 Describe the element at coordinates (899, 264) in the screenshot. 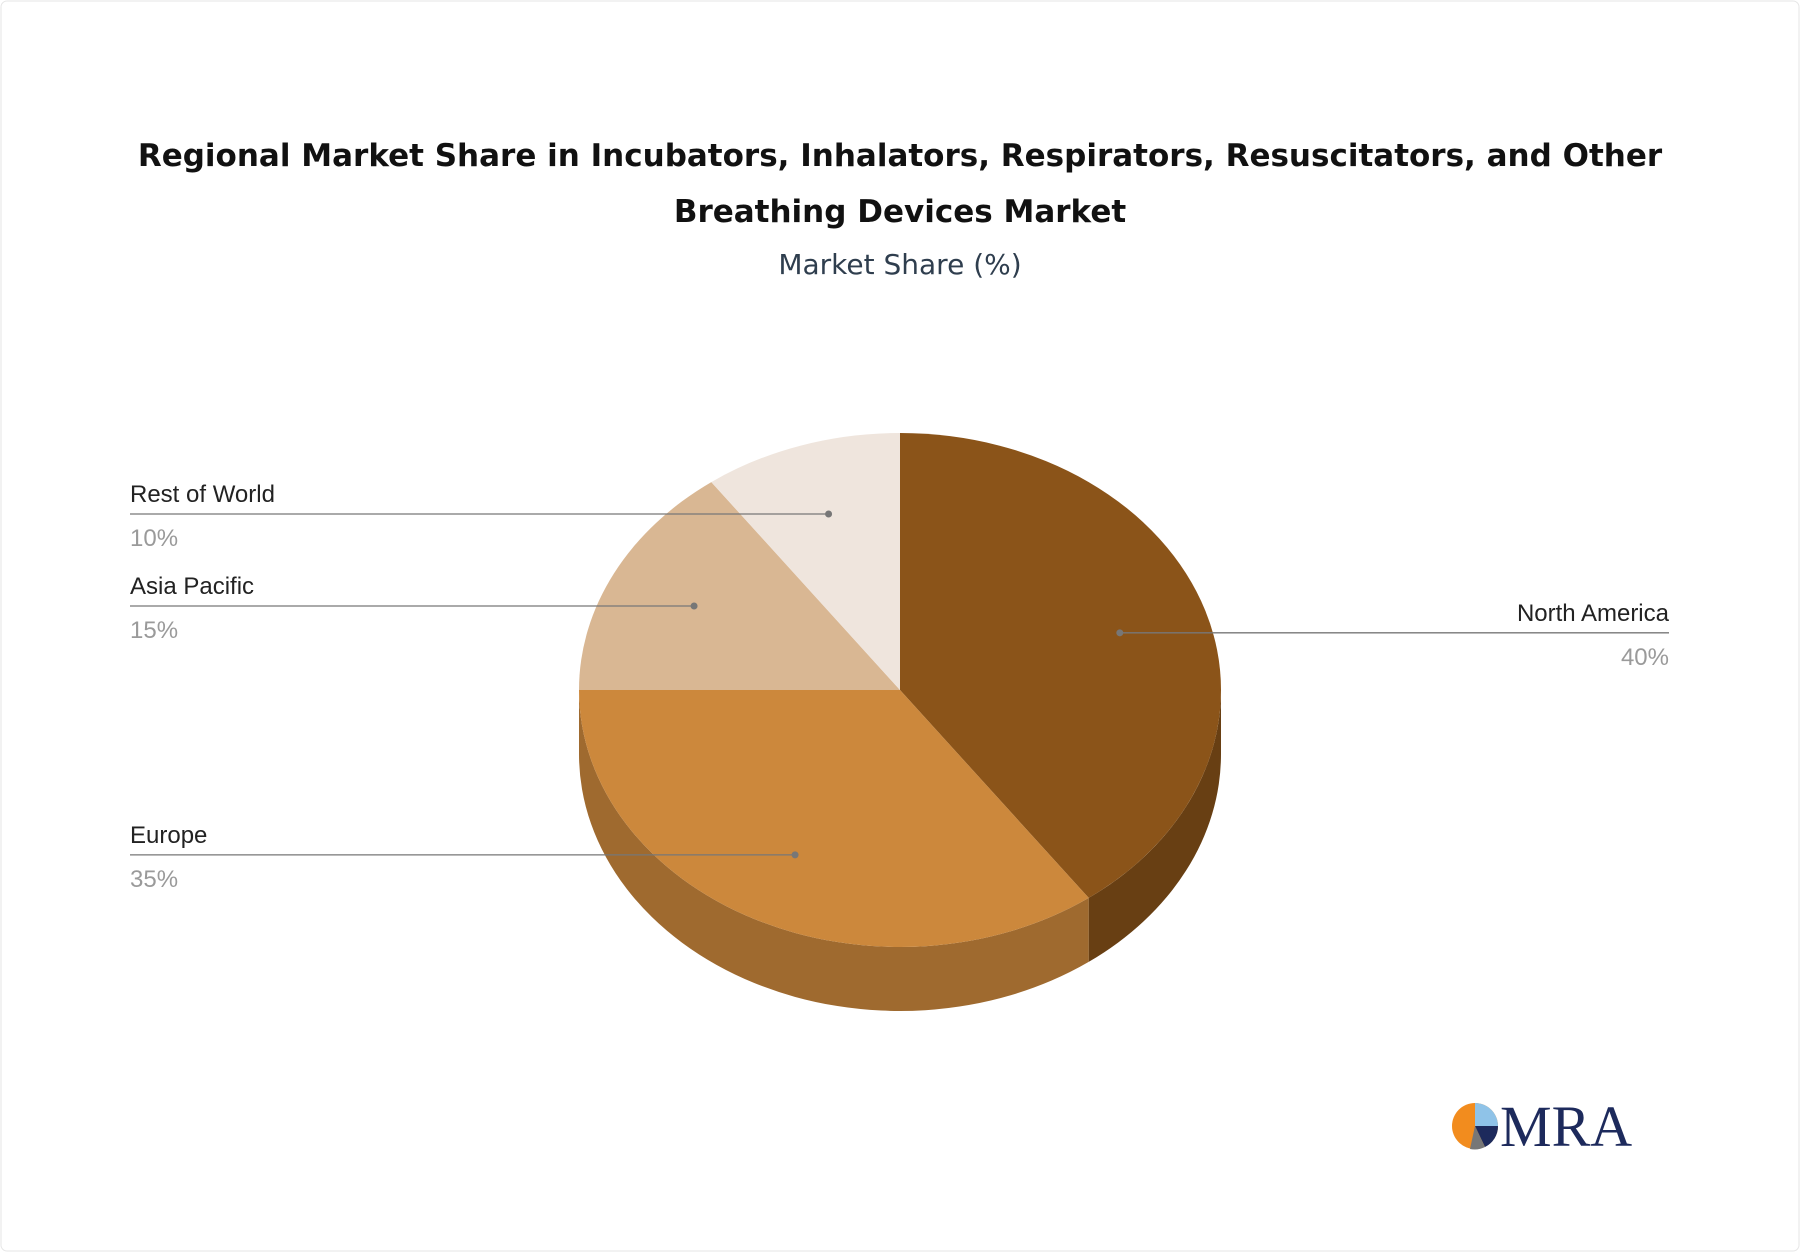

I see `chart-subtitle: Market Share (%)` at that location.